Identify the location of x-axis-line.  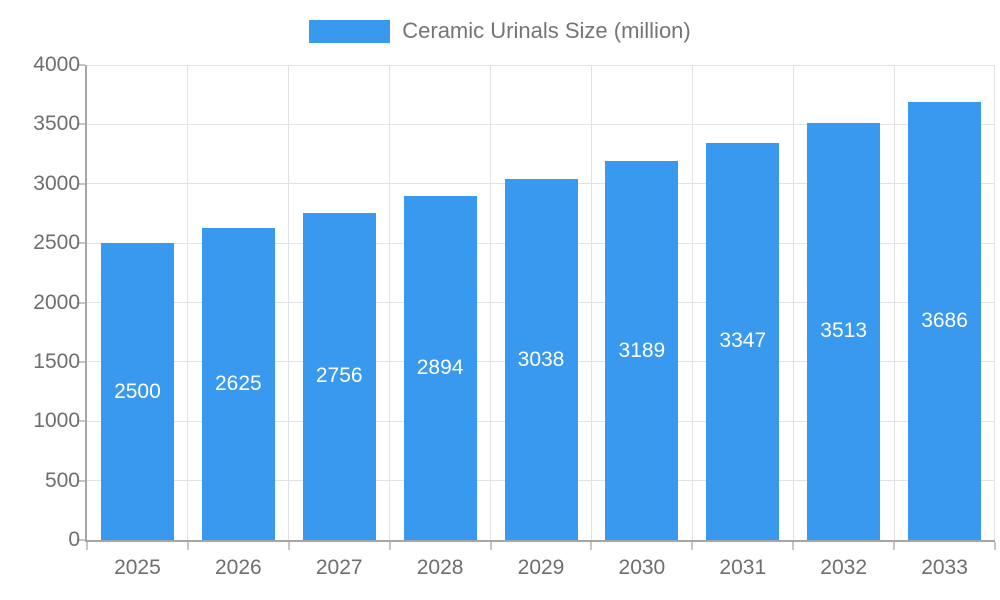
(540, 541).